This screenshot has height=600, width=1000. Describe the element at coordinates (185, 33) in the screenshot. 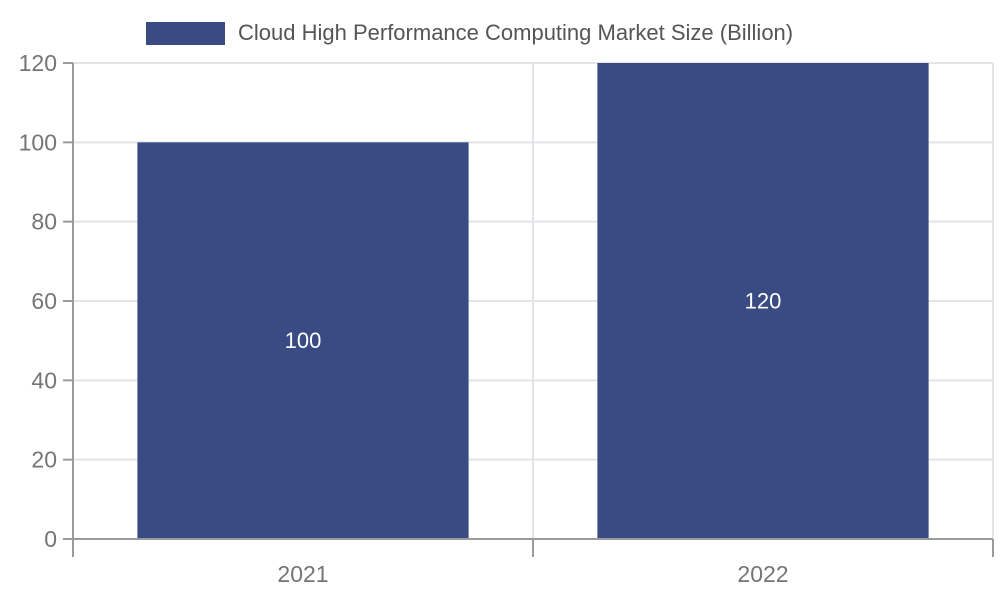

I see `legend-swatch-icon` at that location.